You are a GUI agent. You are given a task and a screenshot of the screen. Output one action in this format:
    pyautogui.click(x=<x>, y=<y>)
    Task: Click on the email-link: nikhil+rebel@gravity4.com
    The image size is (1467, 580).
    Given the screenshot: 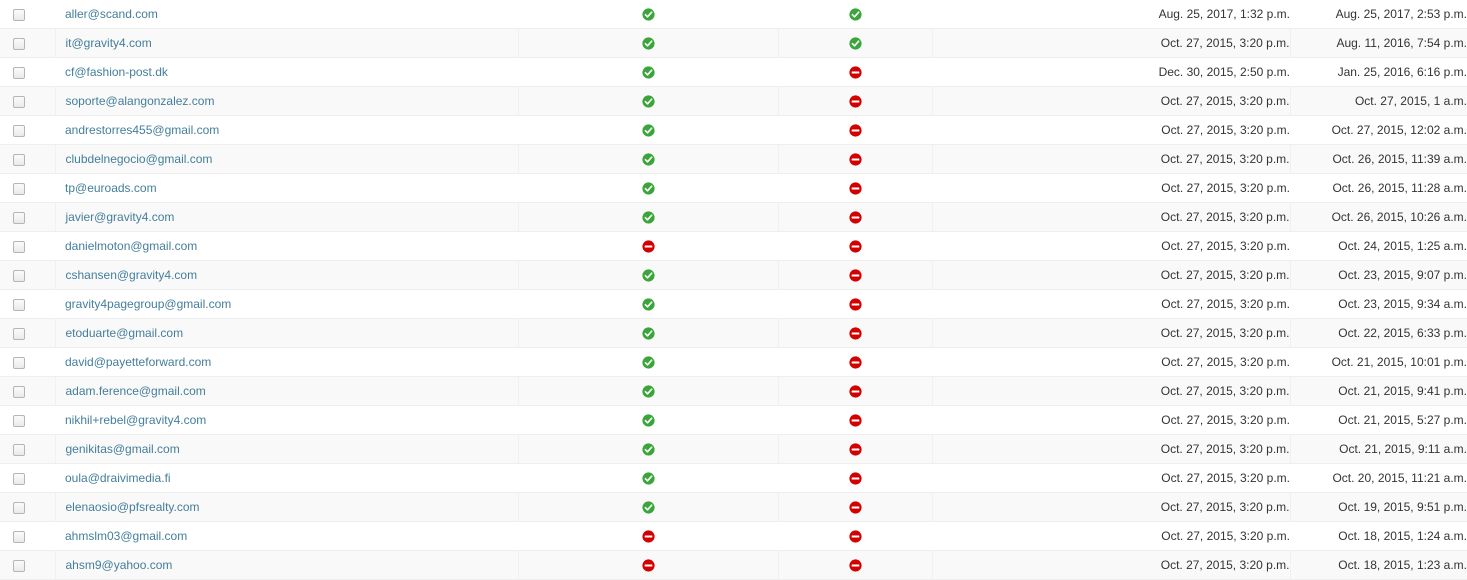 What is the action you would take?
    pyautogui.click(x=136, y=420)
    